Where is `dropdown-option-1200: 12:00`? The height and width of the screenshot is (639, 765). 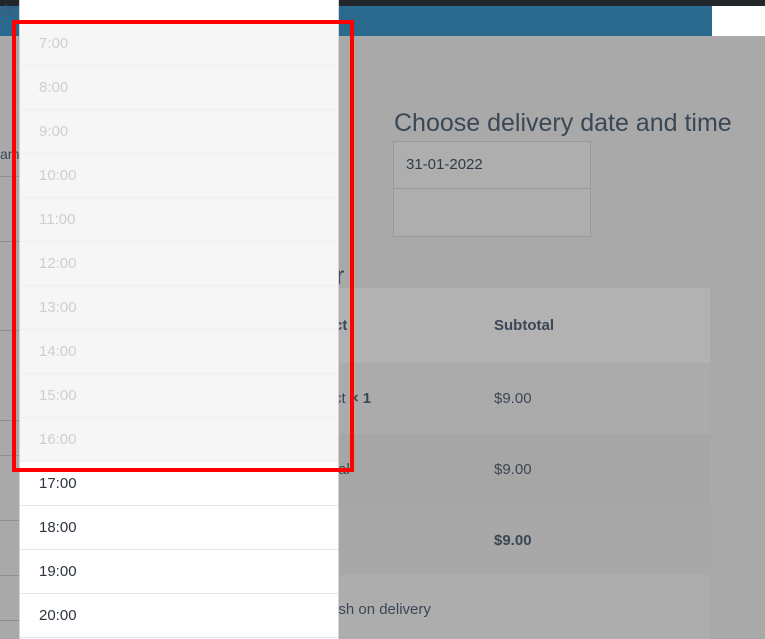
dropdown-option-1200: 12:00 is located at coordinates (179, 264).